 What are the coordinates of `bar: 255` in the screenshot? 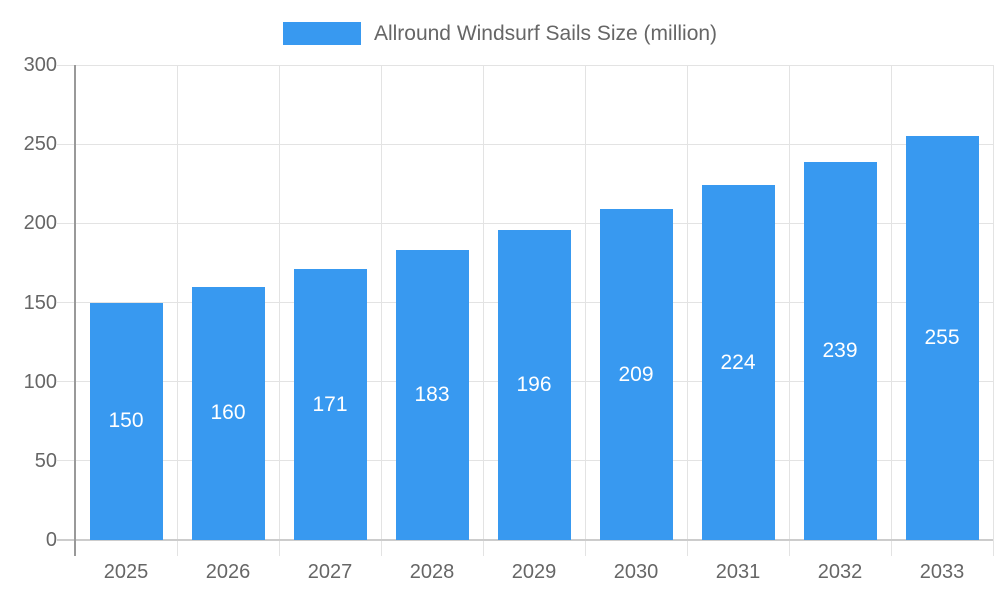 It's located at (942, 338).